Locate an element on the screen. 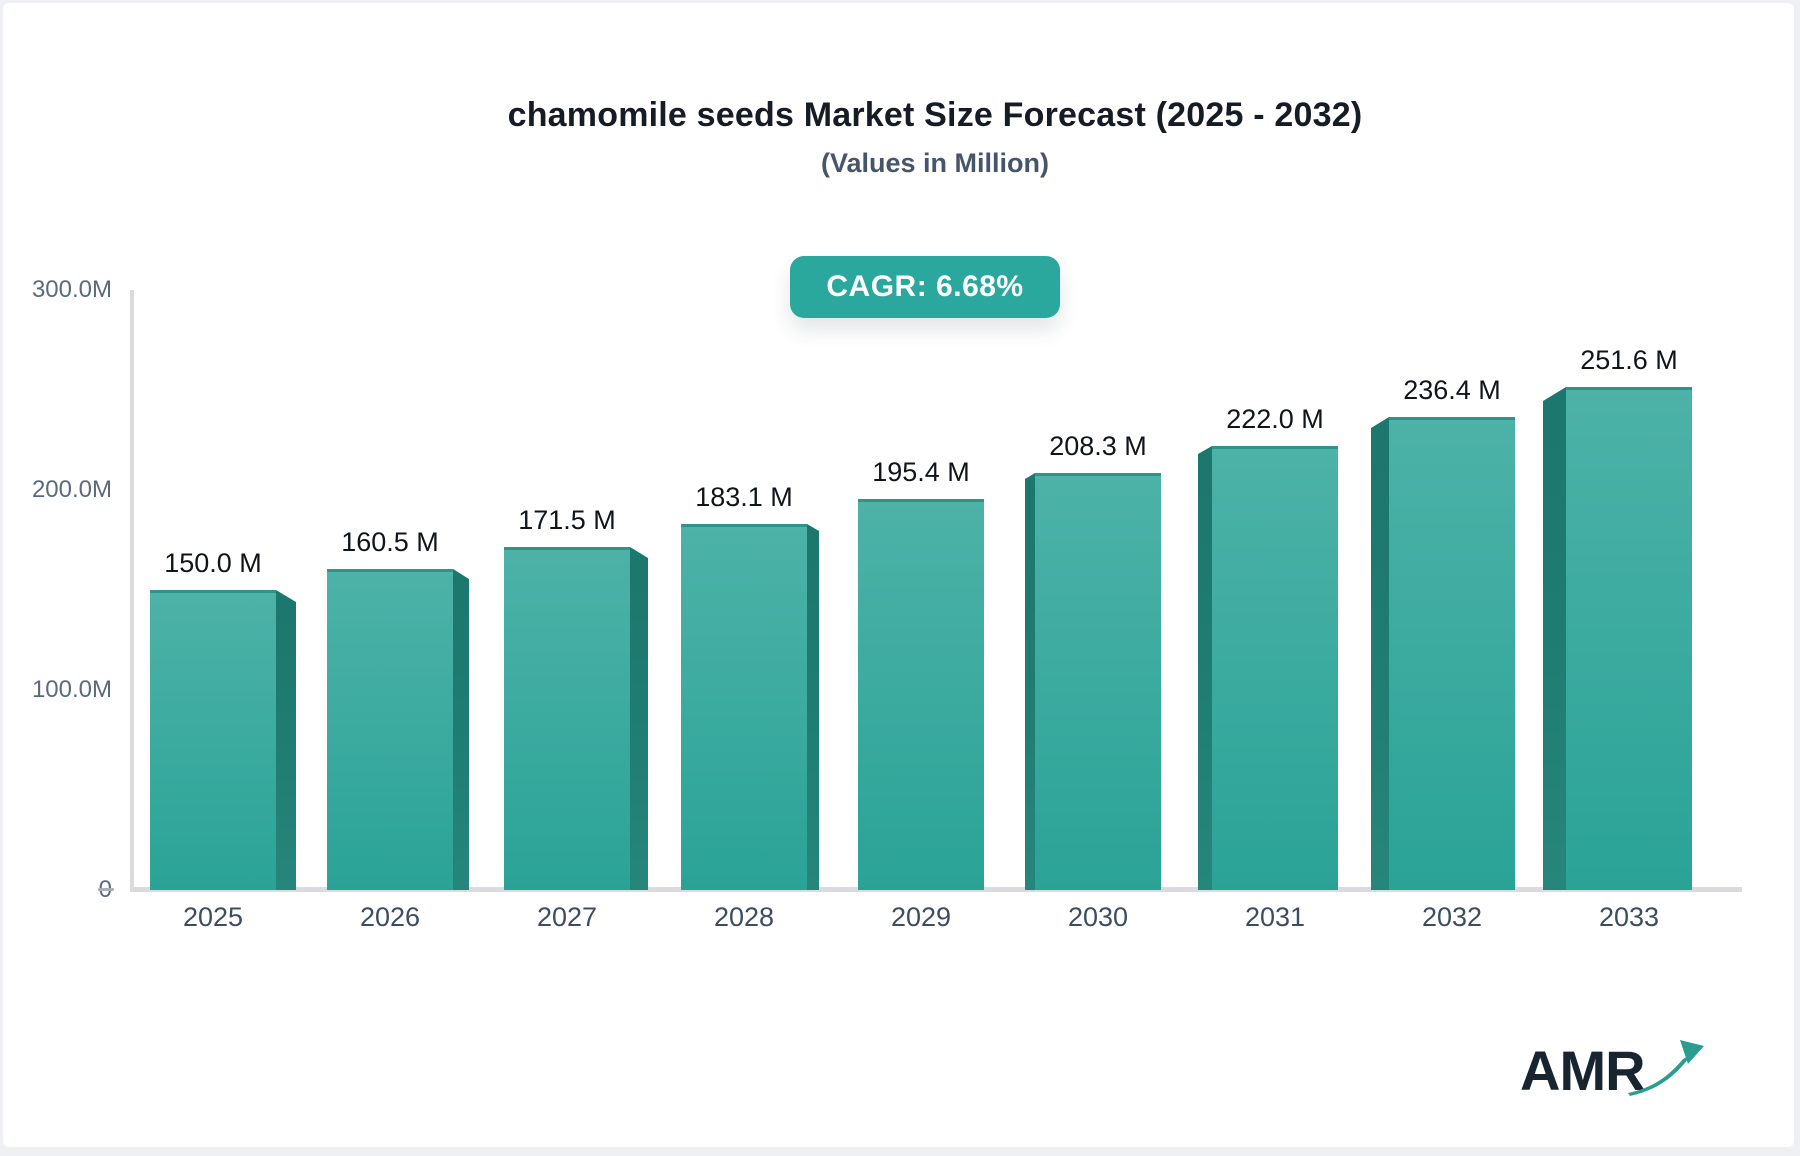 The width and height of the screenshot is (1800, 1156). x-axis-category-label: 2030 is located at coordinates (1098, 917).